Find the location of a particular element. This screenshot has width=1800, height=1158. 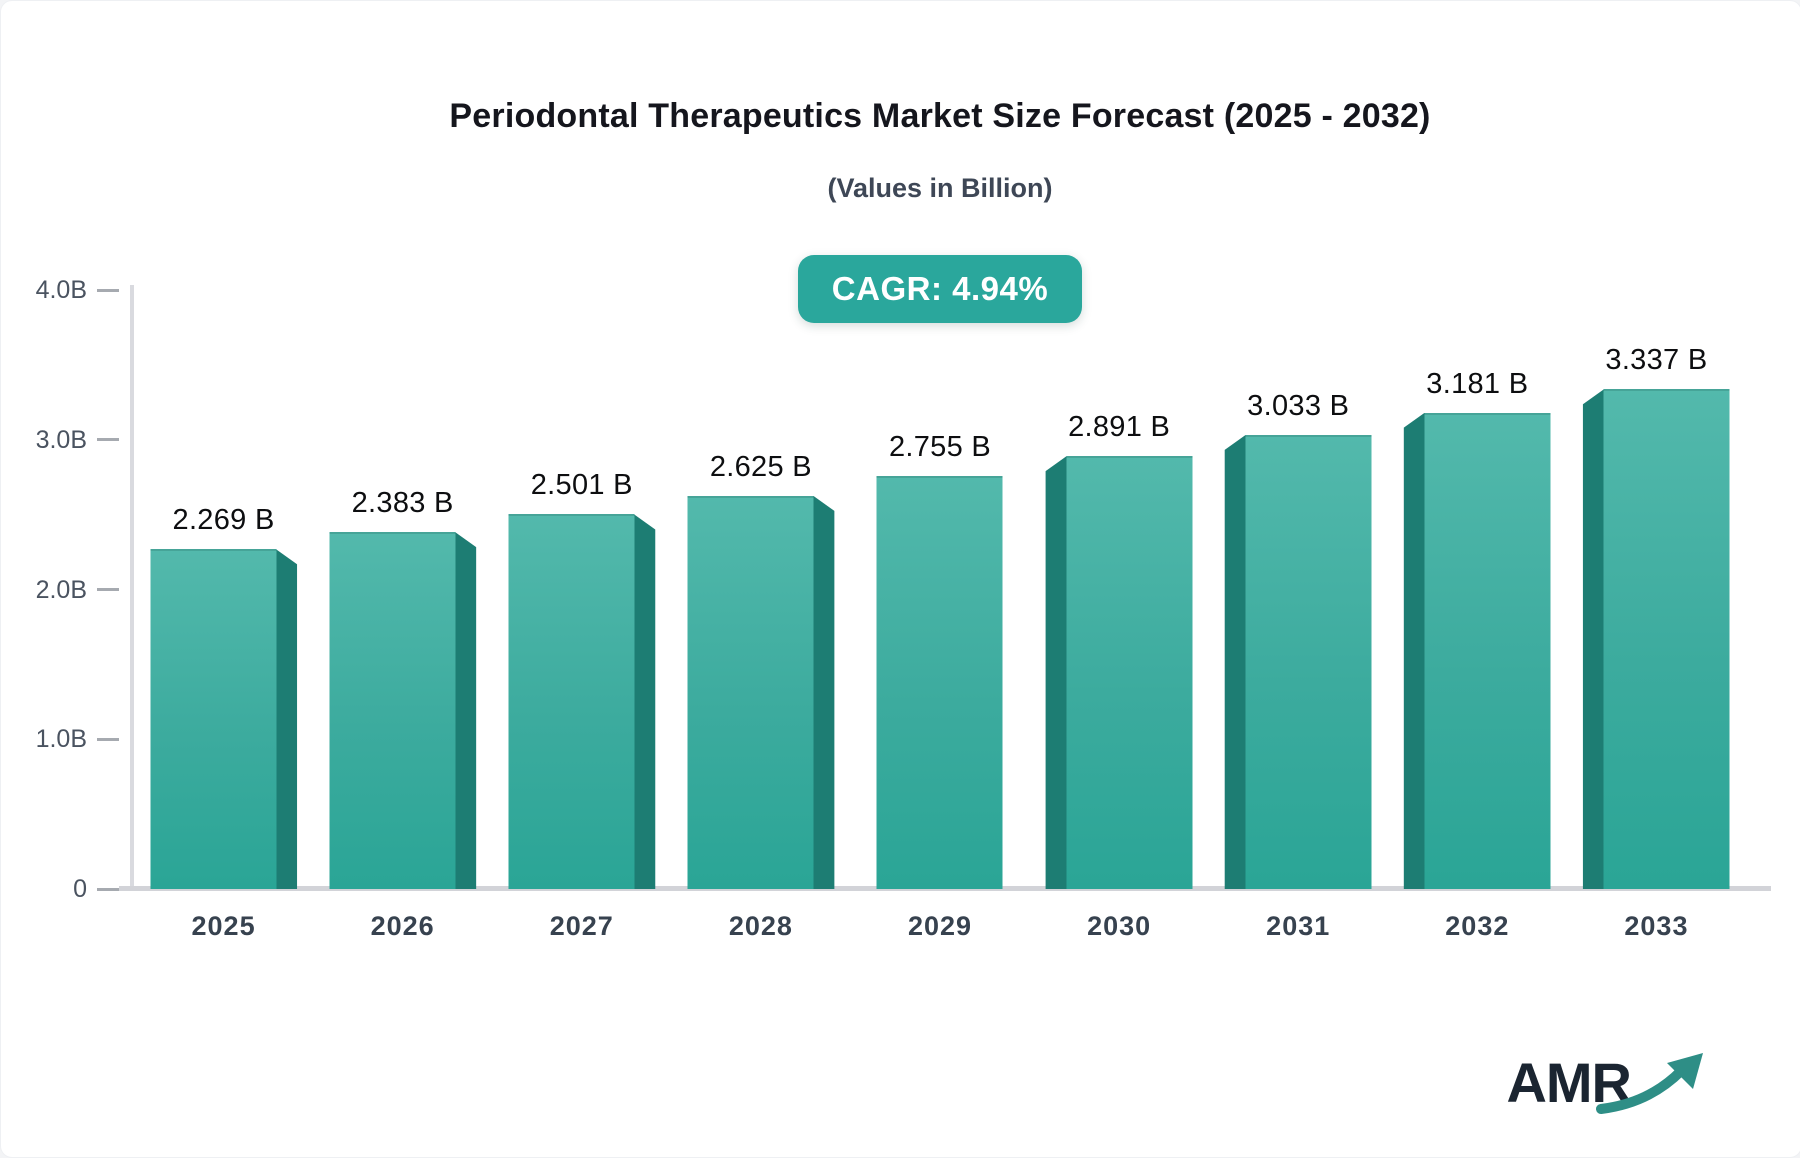

bar-value-label: 2.269 B is located at coordinates (223, 520).